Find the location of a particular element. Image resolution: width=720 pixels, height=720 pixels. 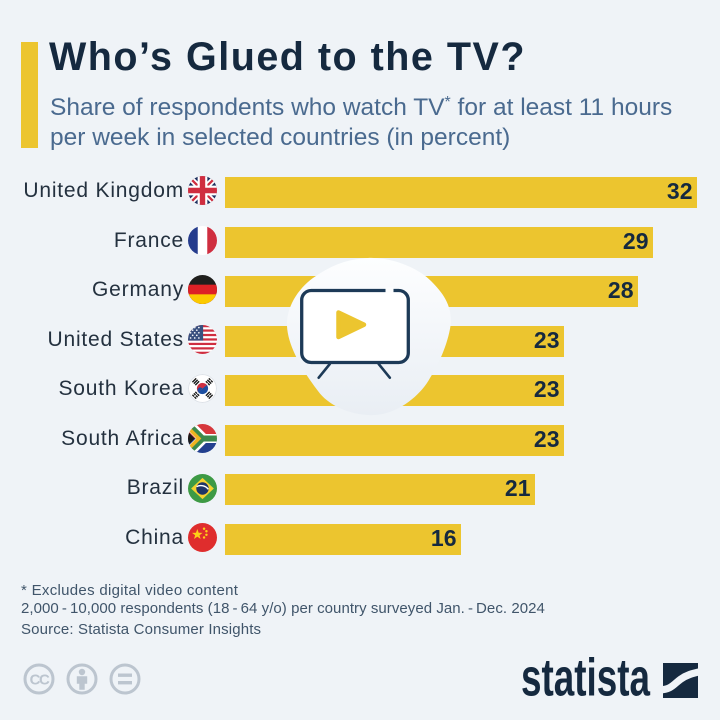

svg-text: CC is located at coordinates (40, 680).